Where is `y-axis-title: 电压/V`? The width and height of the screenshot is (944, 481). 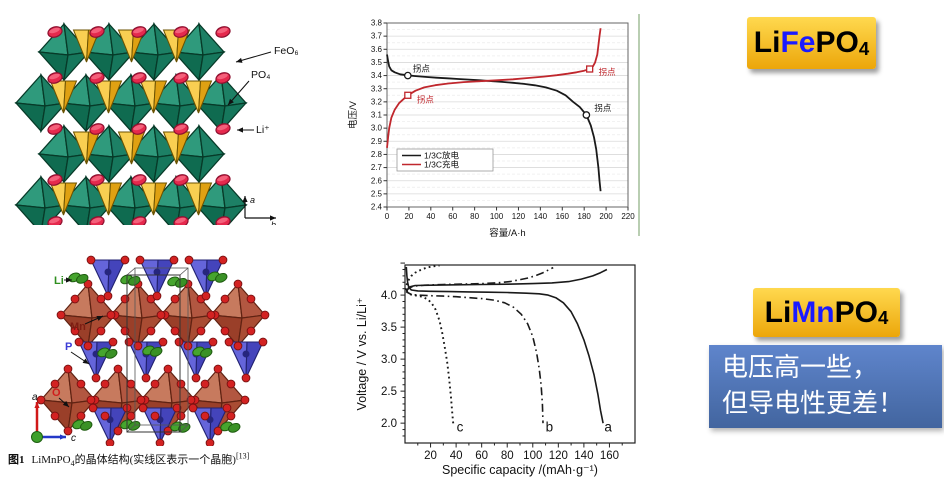
y-axis-title: 电压/V is located at coordinates (353, 114).